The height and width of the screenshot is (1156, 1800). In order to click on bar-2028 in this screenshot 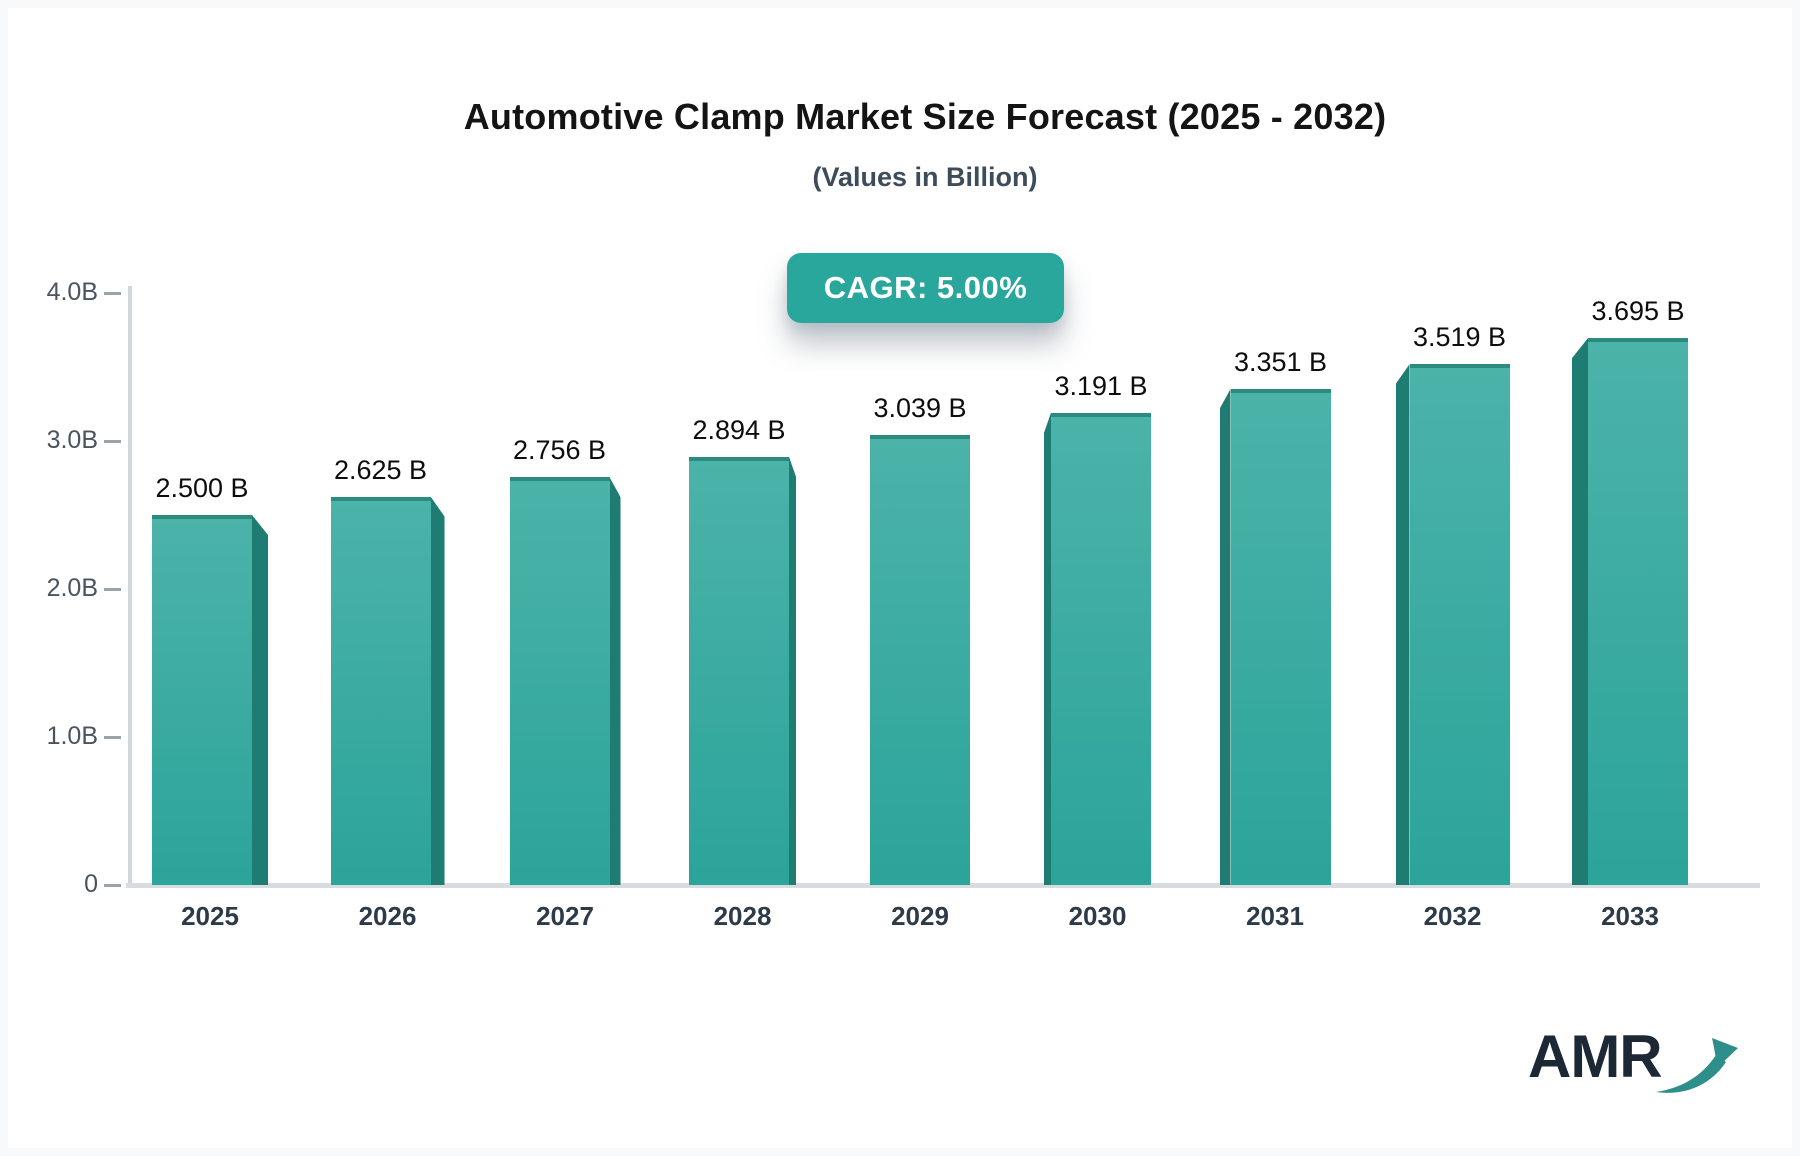, I will do `click(742, 670)`.